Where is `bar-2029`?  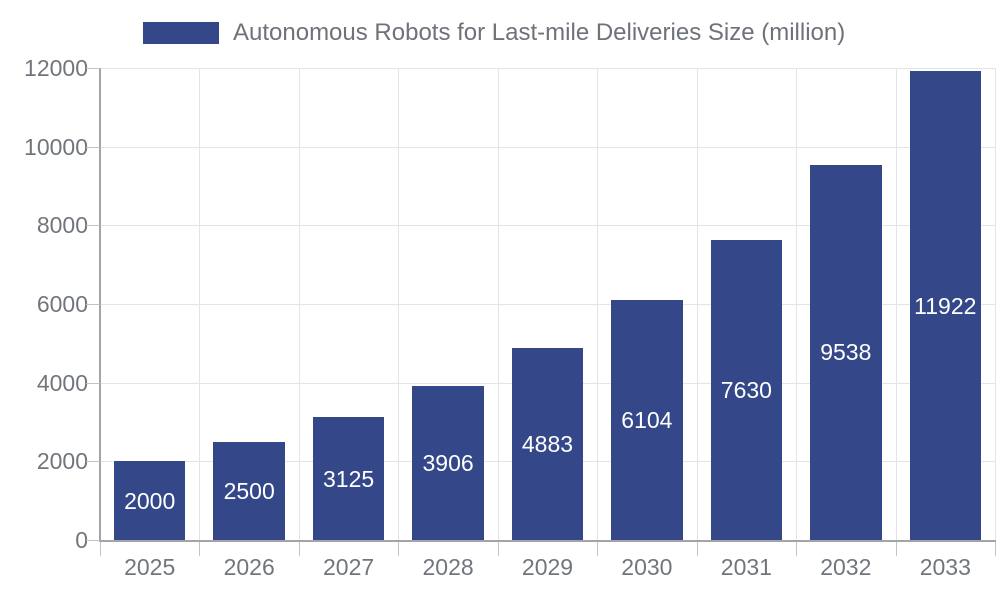
bar-2029 is located at coordinates (547, 443).